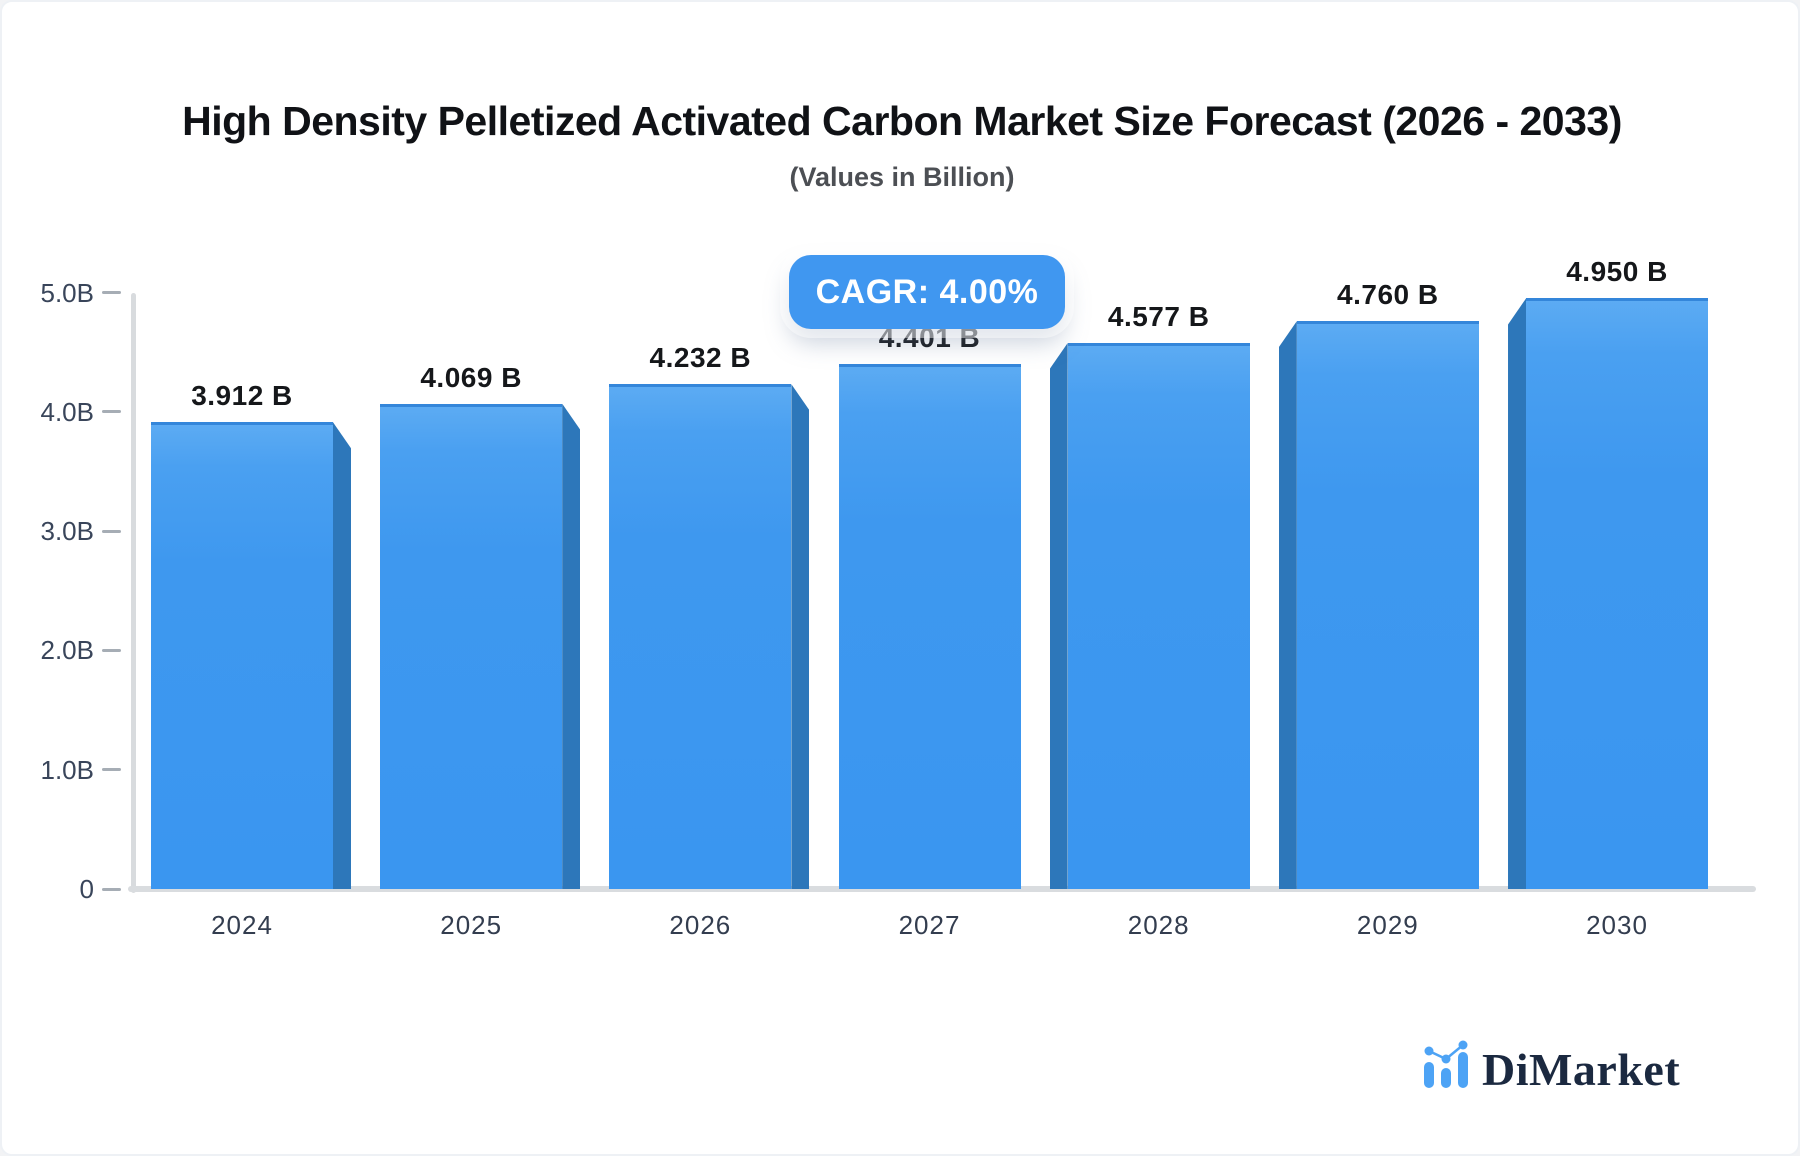  Describe the element at coordinates (1158, 316) in the screenshot. I see `value-label-2028: 4.577 B` at that location.